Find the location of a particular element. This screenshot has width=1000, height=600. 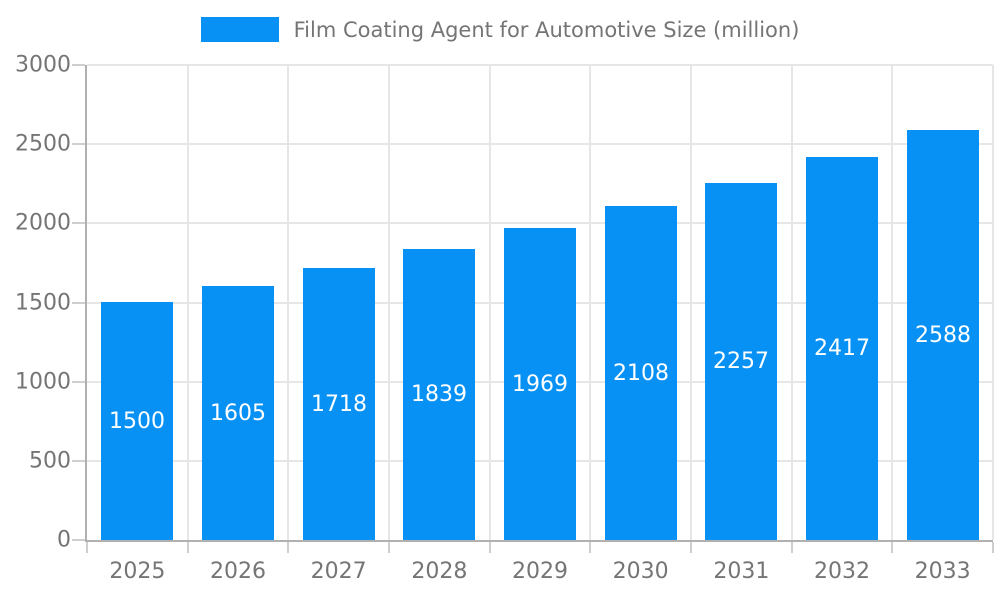

bar-2030: 2108 is located at coordinates (641, 373).